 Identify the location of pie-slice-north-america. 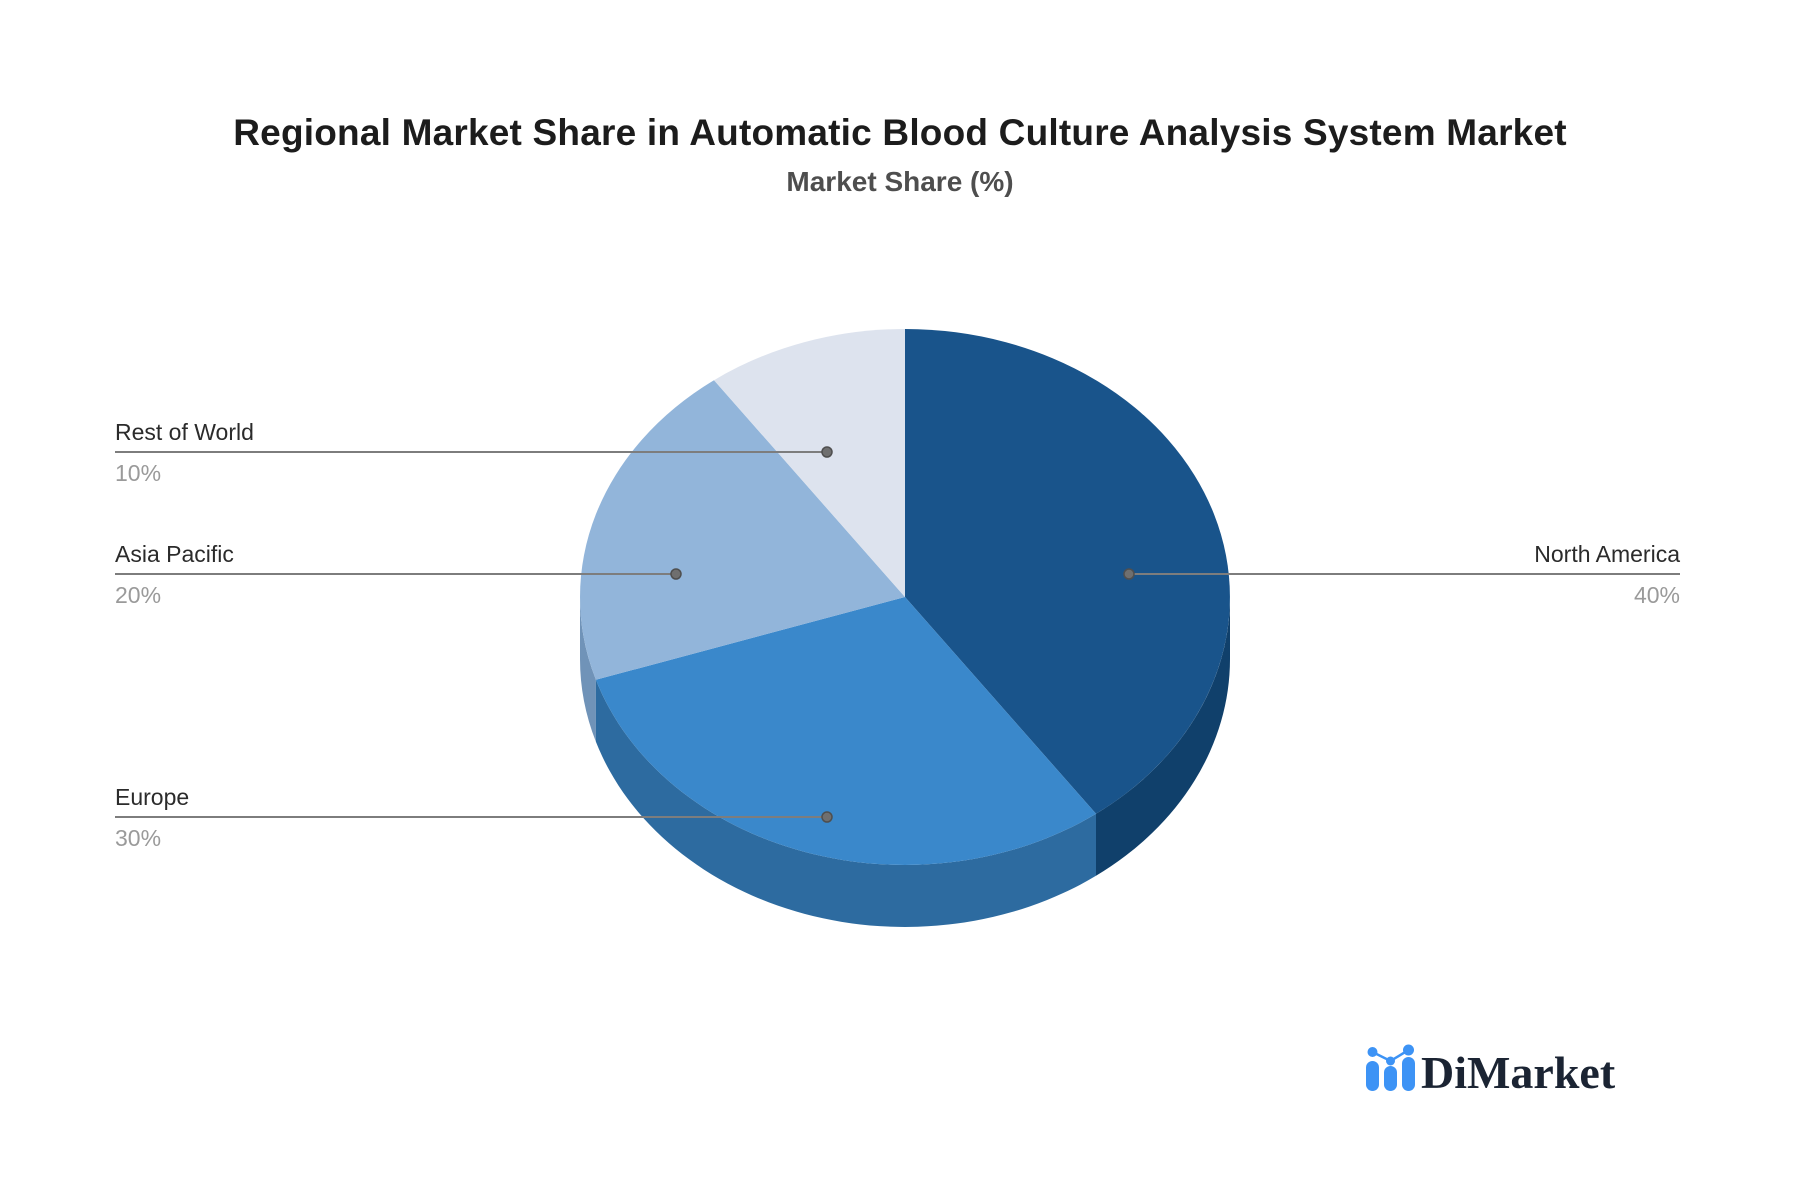
(1067, 571).